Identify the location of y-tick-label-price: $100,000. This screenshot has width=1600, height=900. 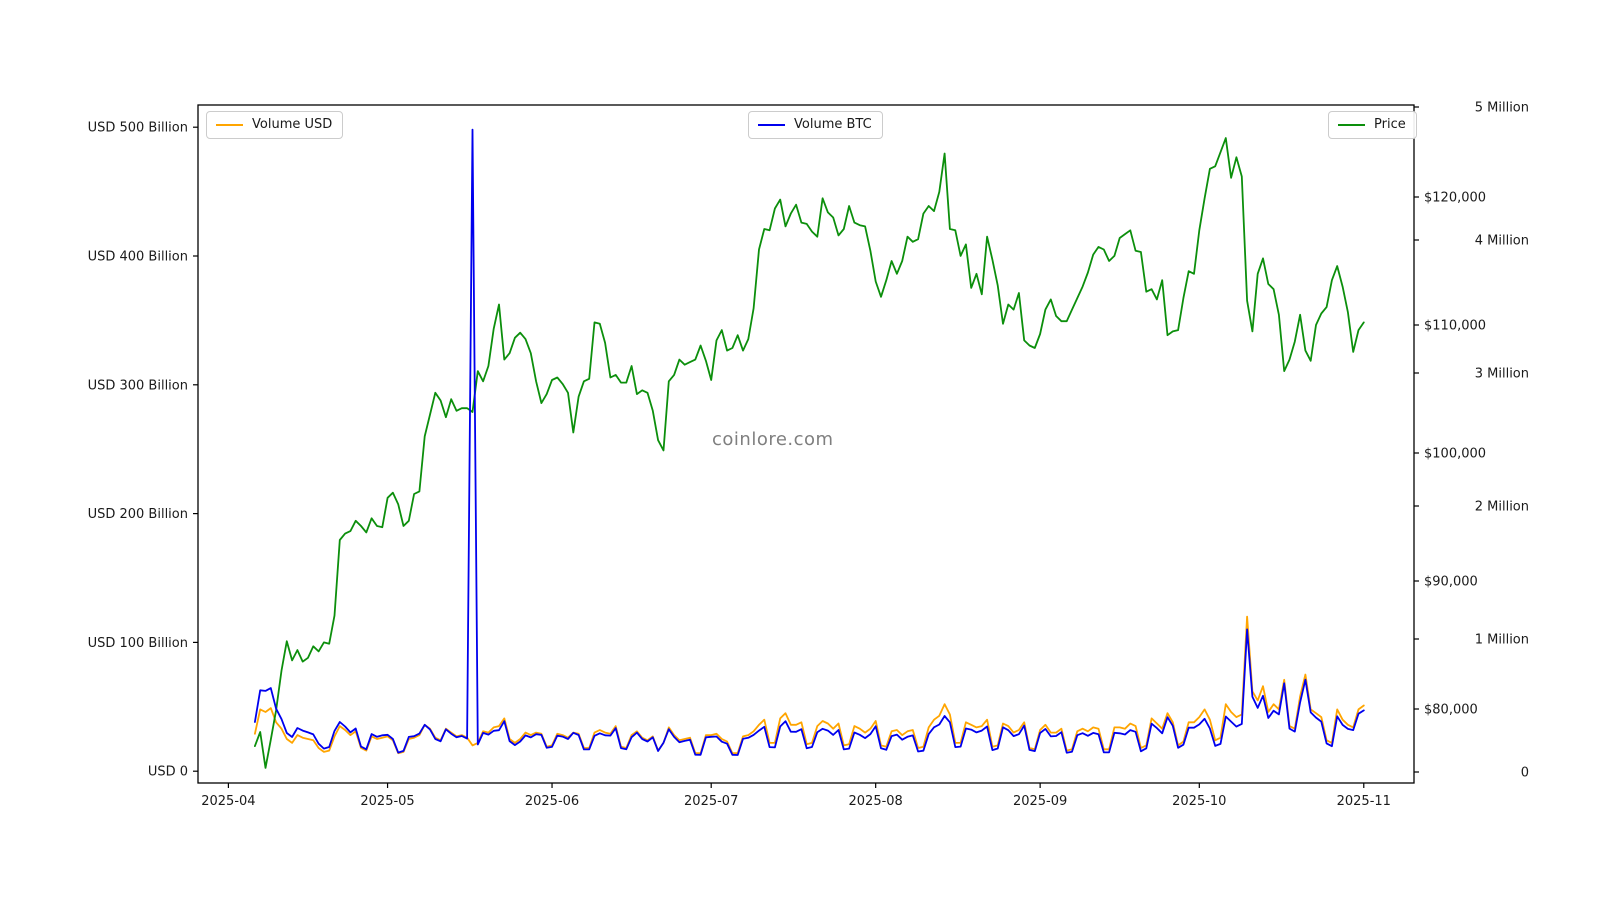
(1455, 454).